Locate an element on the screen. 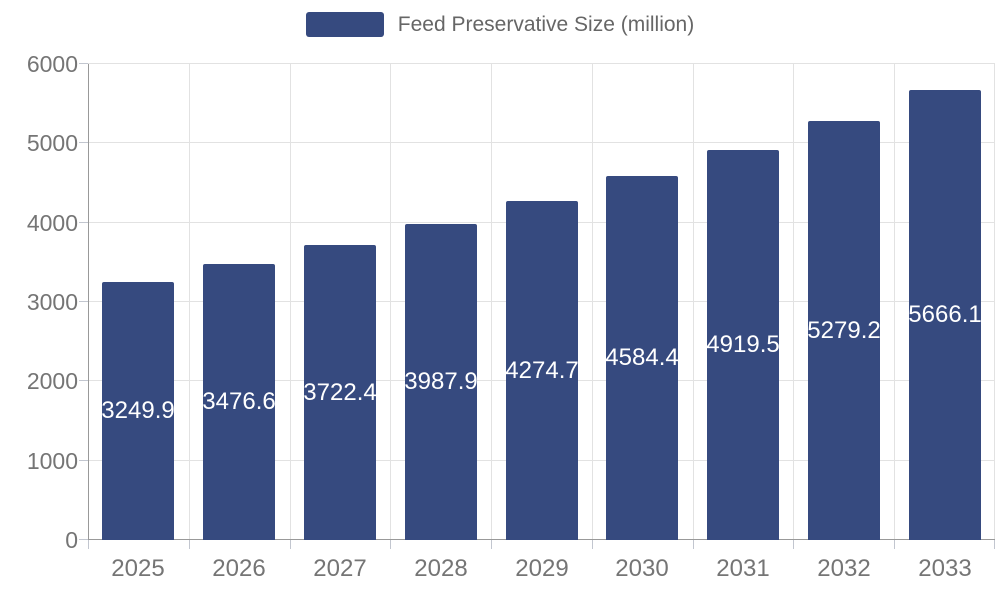 This screenshot has height=600, width=1000. y-tick-label: 0 is located at coordinates (71, 540).